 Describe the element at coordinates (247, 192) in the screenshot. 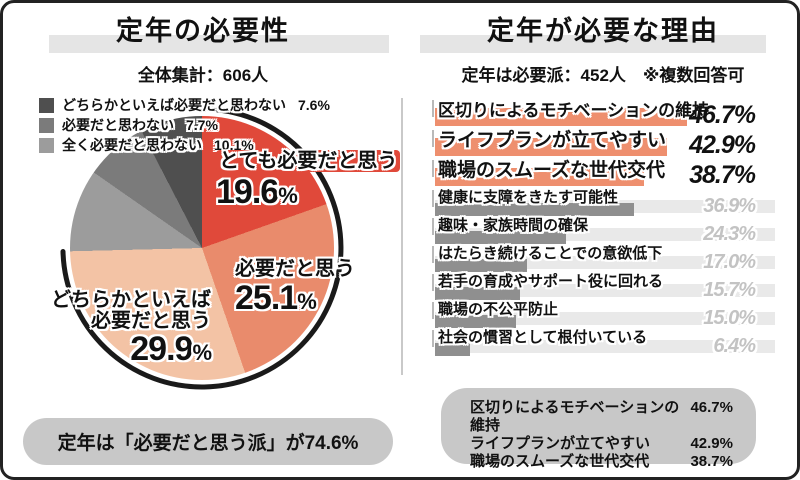

I see `pie-slice-value-1-number: 19.6` at that location.